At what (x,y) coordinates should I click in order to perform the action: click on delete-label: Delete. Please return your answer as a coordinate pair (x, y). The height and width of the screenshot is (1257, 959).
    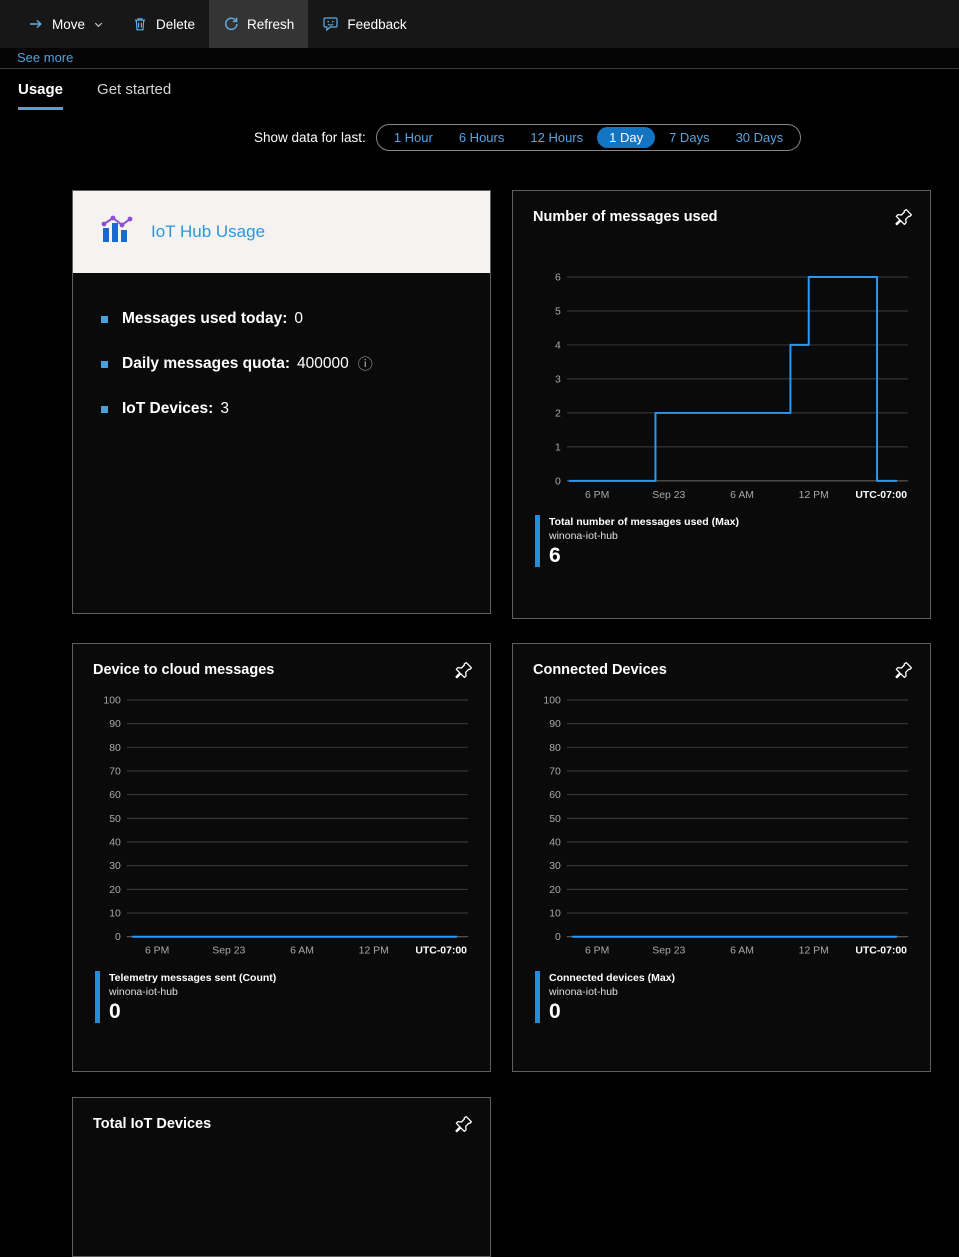
    Looking at the image, I should click on (176, 24).